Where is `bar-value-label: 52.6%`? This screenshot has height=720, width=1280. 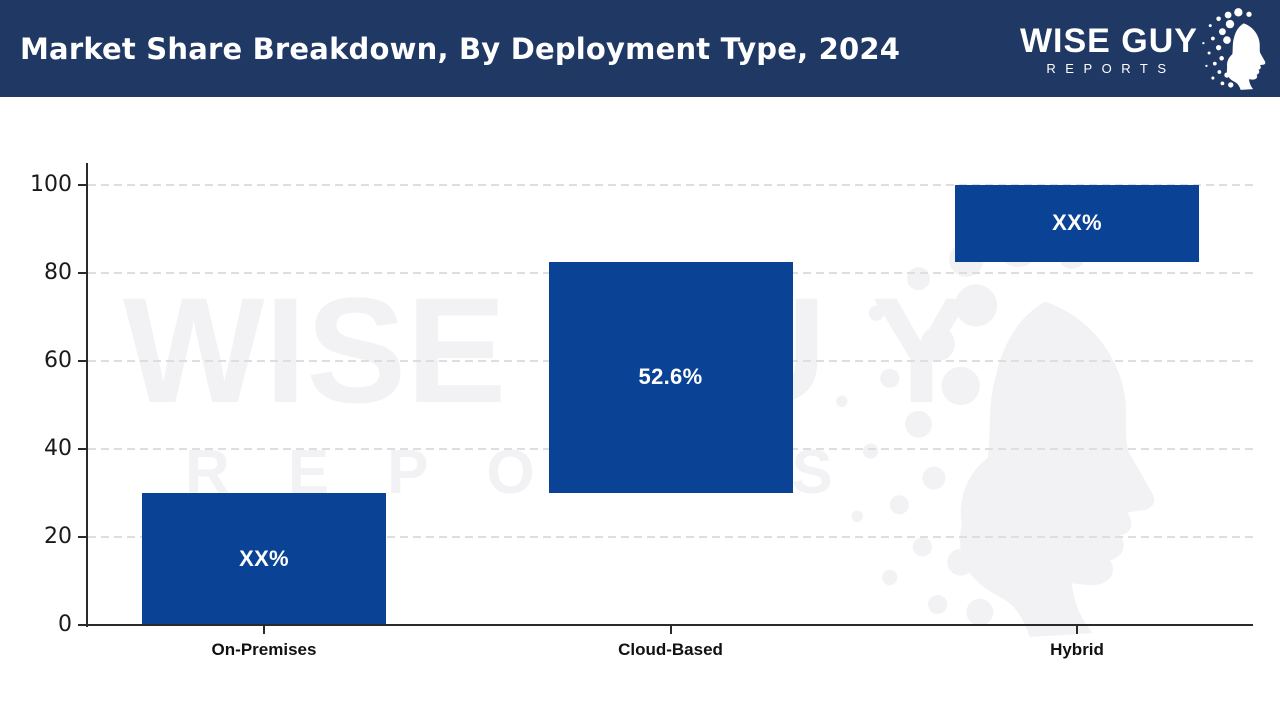 bar-value-label: 52.6% is located at coordinates (670, 377).